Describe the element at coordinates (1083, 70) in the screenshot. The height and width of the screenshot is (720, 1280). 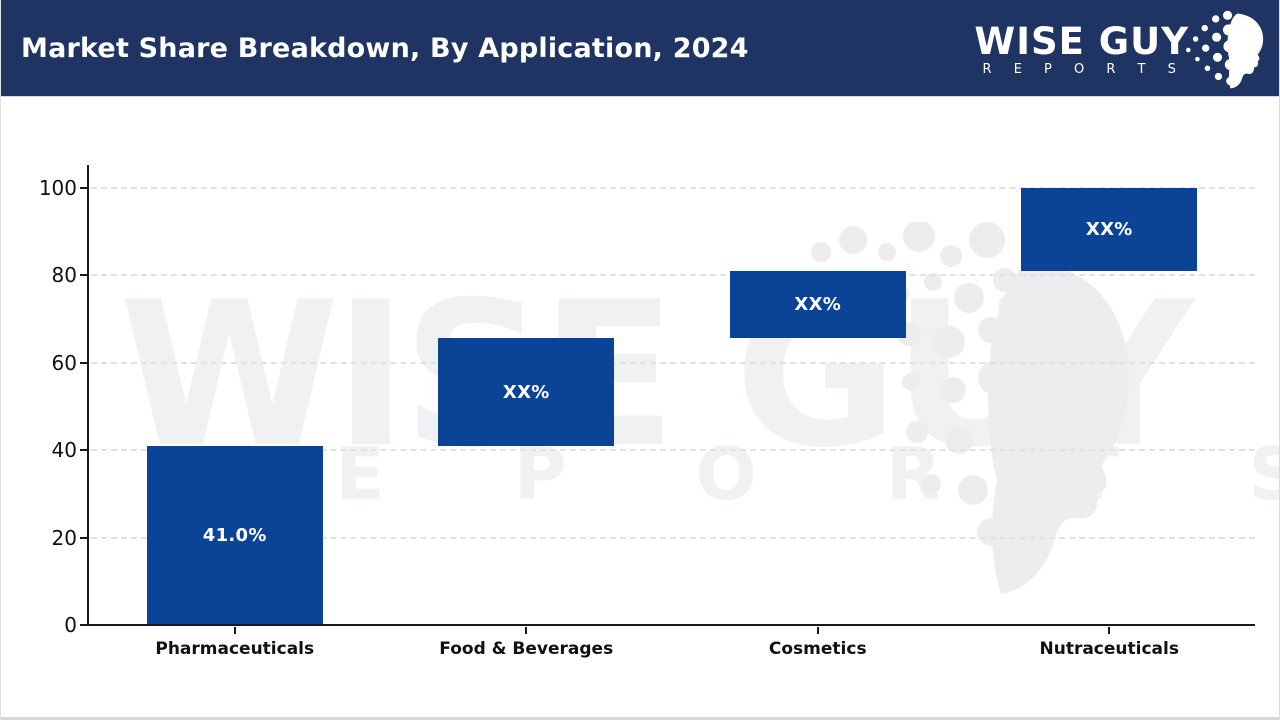
I see `logo-subtitle: R E P O R T S` at that location.